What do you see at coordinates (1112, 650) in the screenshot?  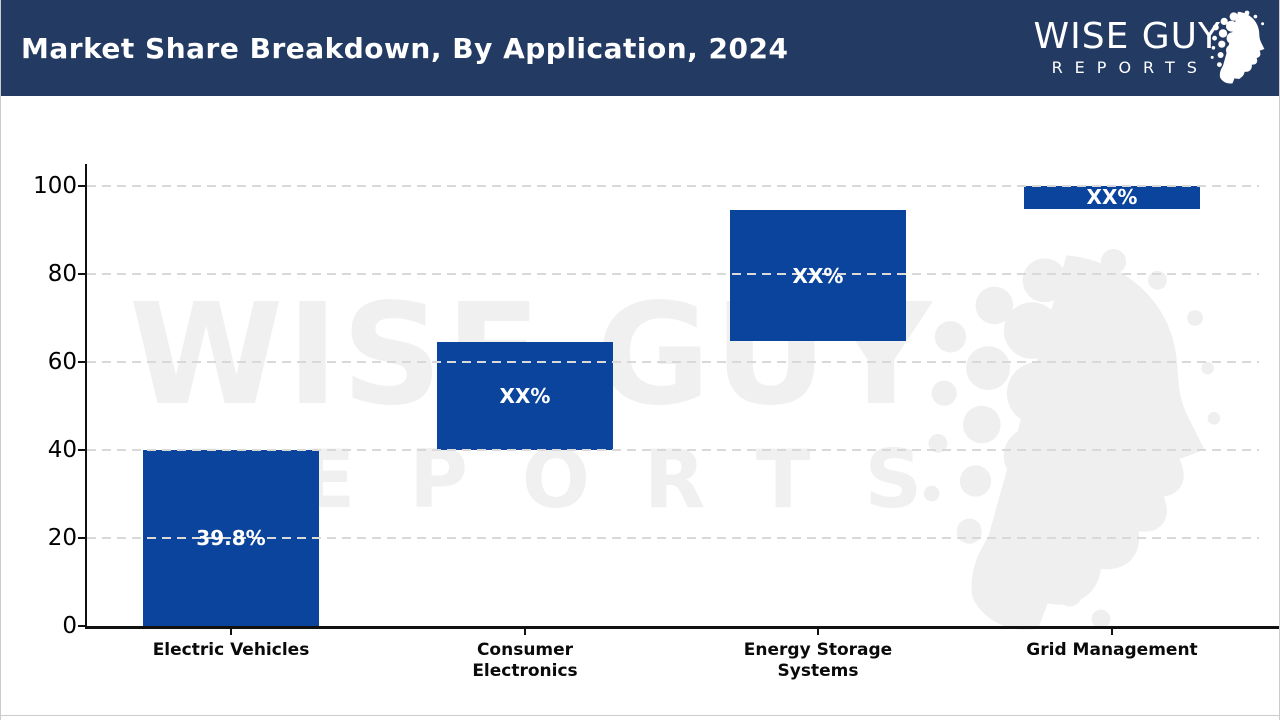 I see `x-category-label: Grid Management` at bounding box center [1112, 650].